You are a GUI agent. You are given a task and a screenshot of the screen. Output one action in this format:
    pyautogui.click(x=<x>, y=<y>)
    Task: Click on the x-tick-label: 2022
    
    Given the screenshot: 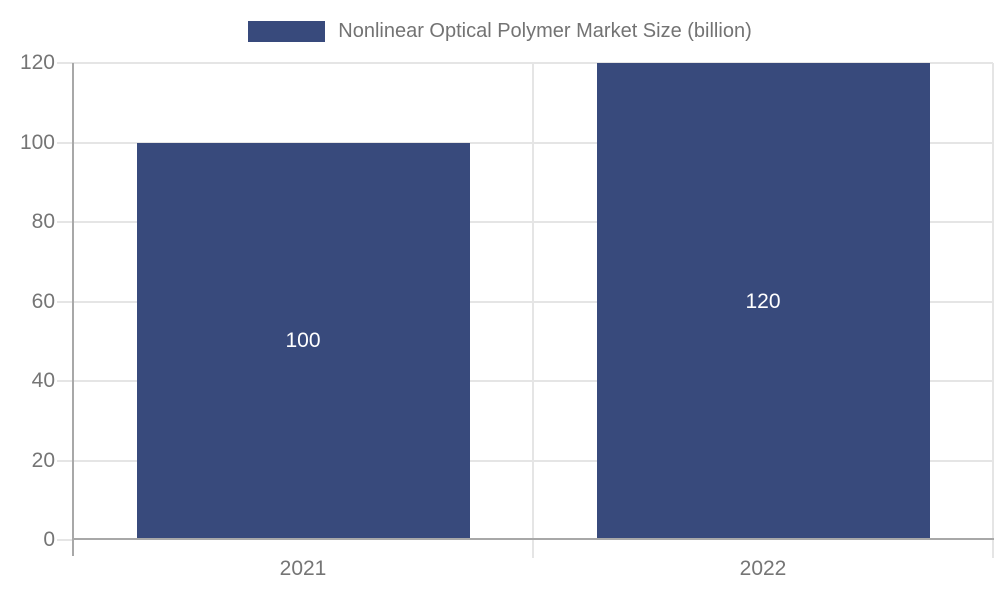 What is the action you would take?
    pyautogui.click(x=763, y=568)
    